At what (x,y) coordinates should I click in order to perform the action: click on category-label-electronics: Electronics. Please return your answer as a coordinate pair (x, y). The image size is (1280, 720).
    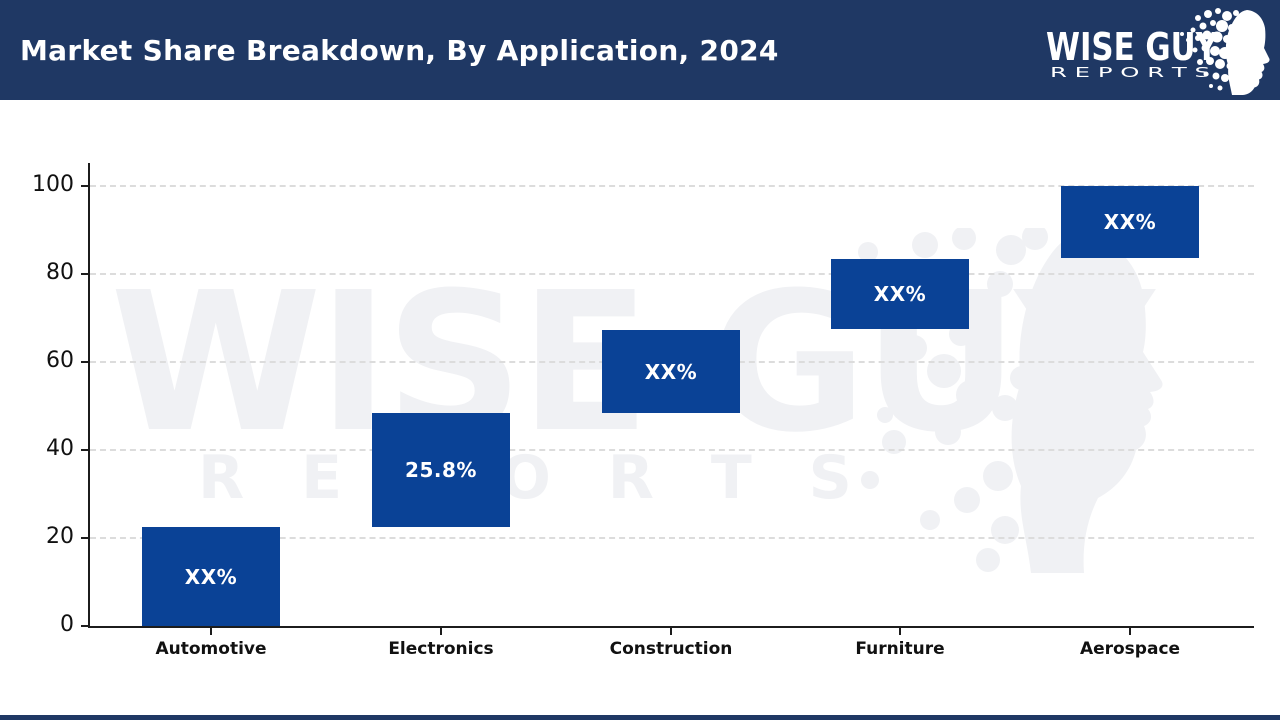
    Looking at the image, I should click on (441, 649).